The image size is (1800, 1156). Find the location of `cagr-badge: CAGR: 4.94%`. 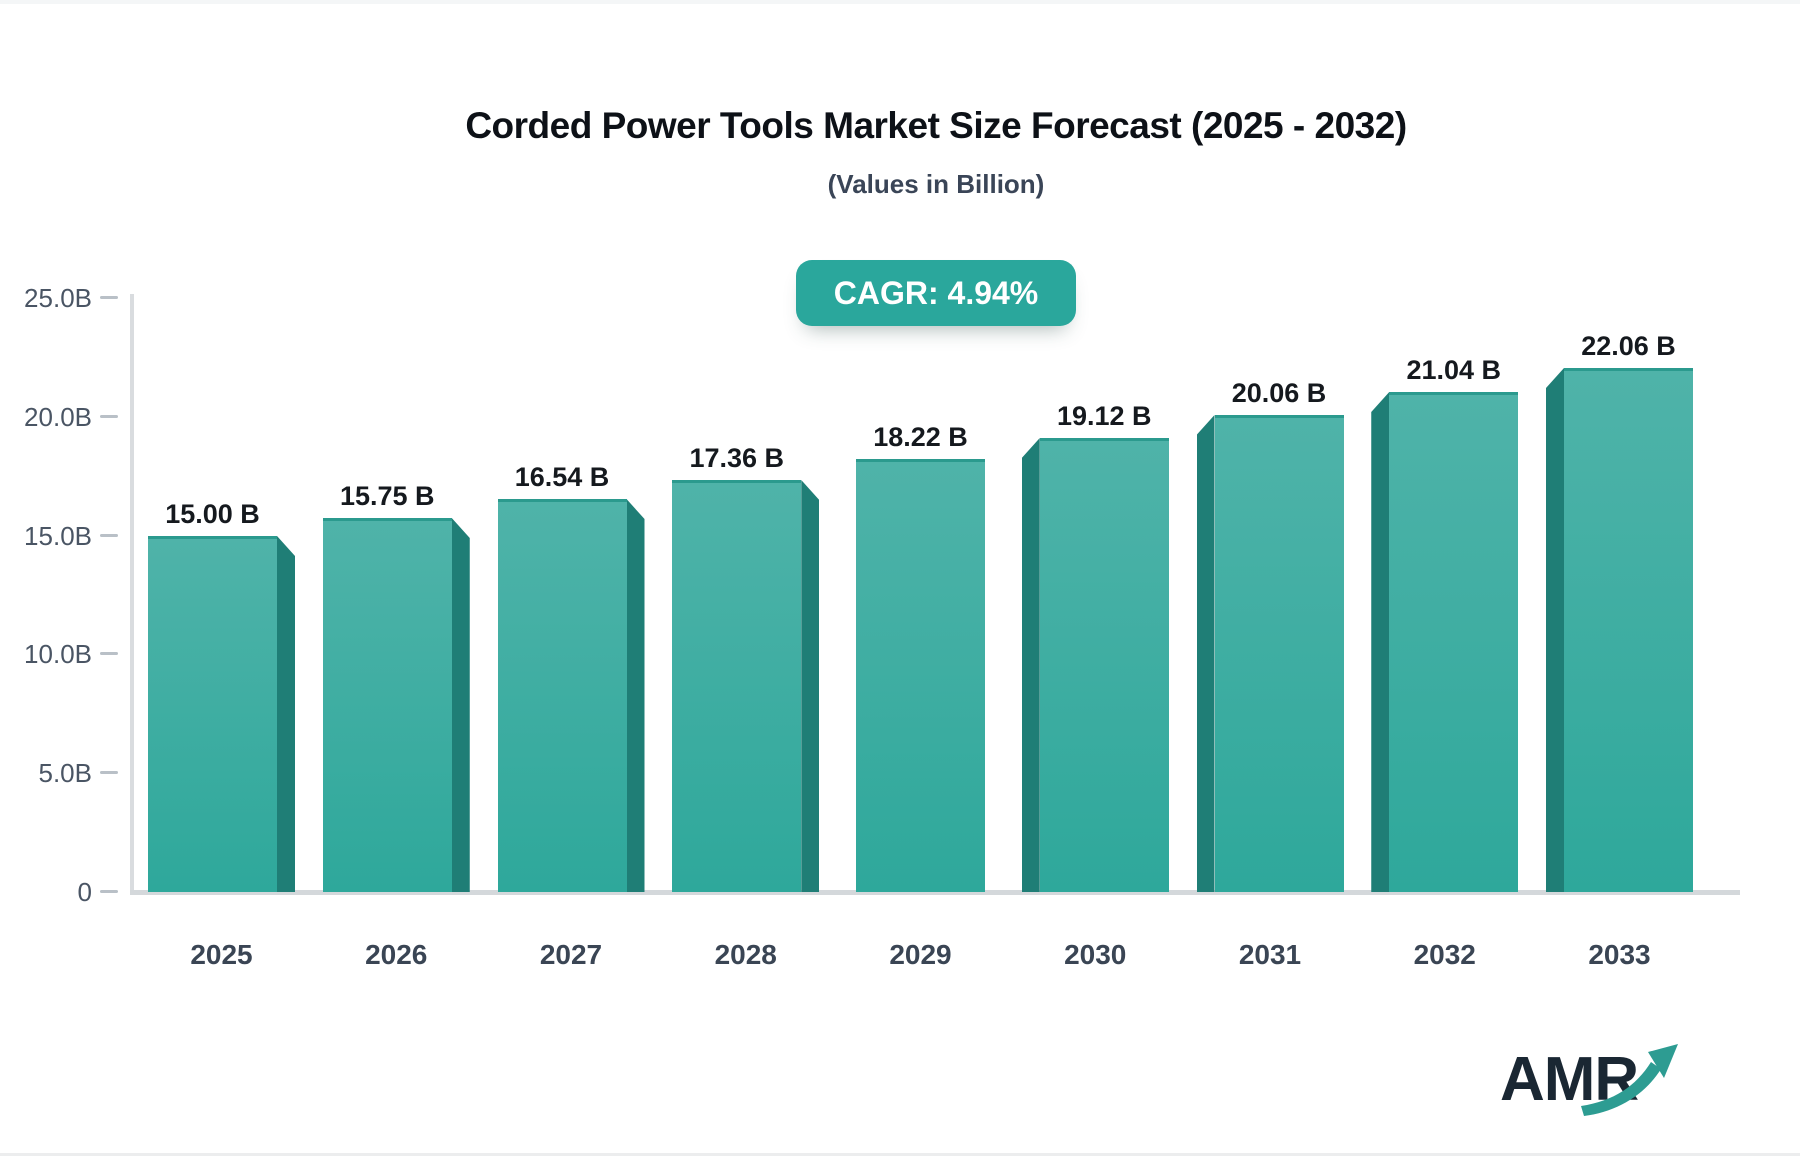

cagr-badge: CAGR: 4.94% is located at coordinates (936, 293).